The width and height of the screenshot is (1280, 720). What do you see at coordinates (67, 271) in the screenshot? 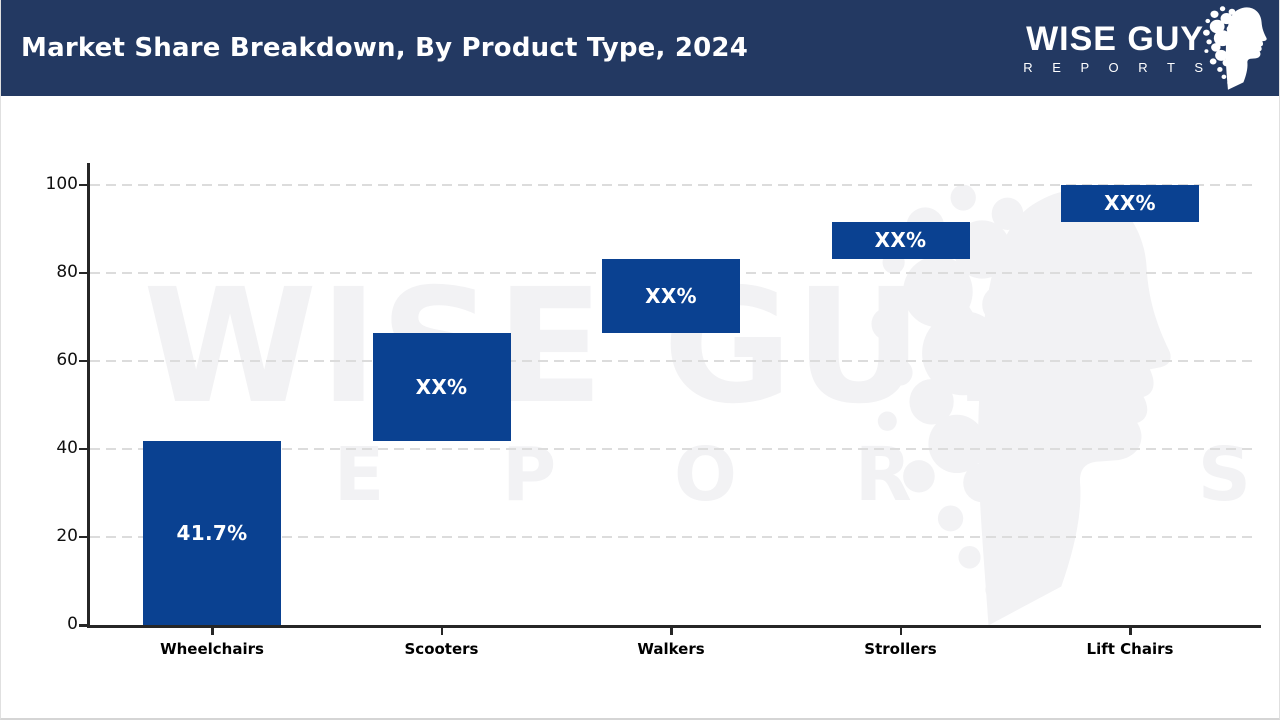
I see `y-tick-label: 80` at bounding box center [67, 271].